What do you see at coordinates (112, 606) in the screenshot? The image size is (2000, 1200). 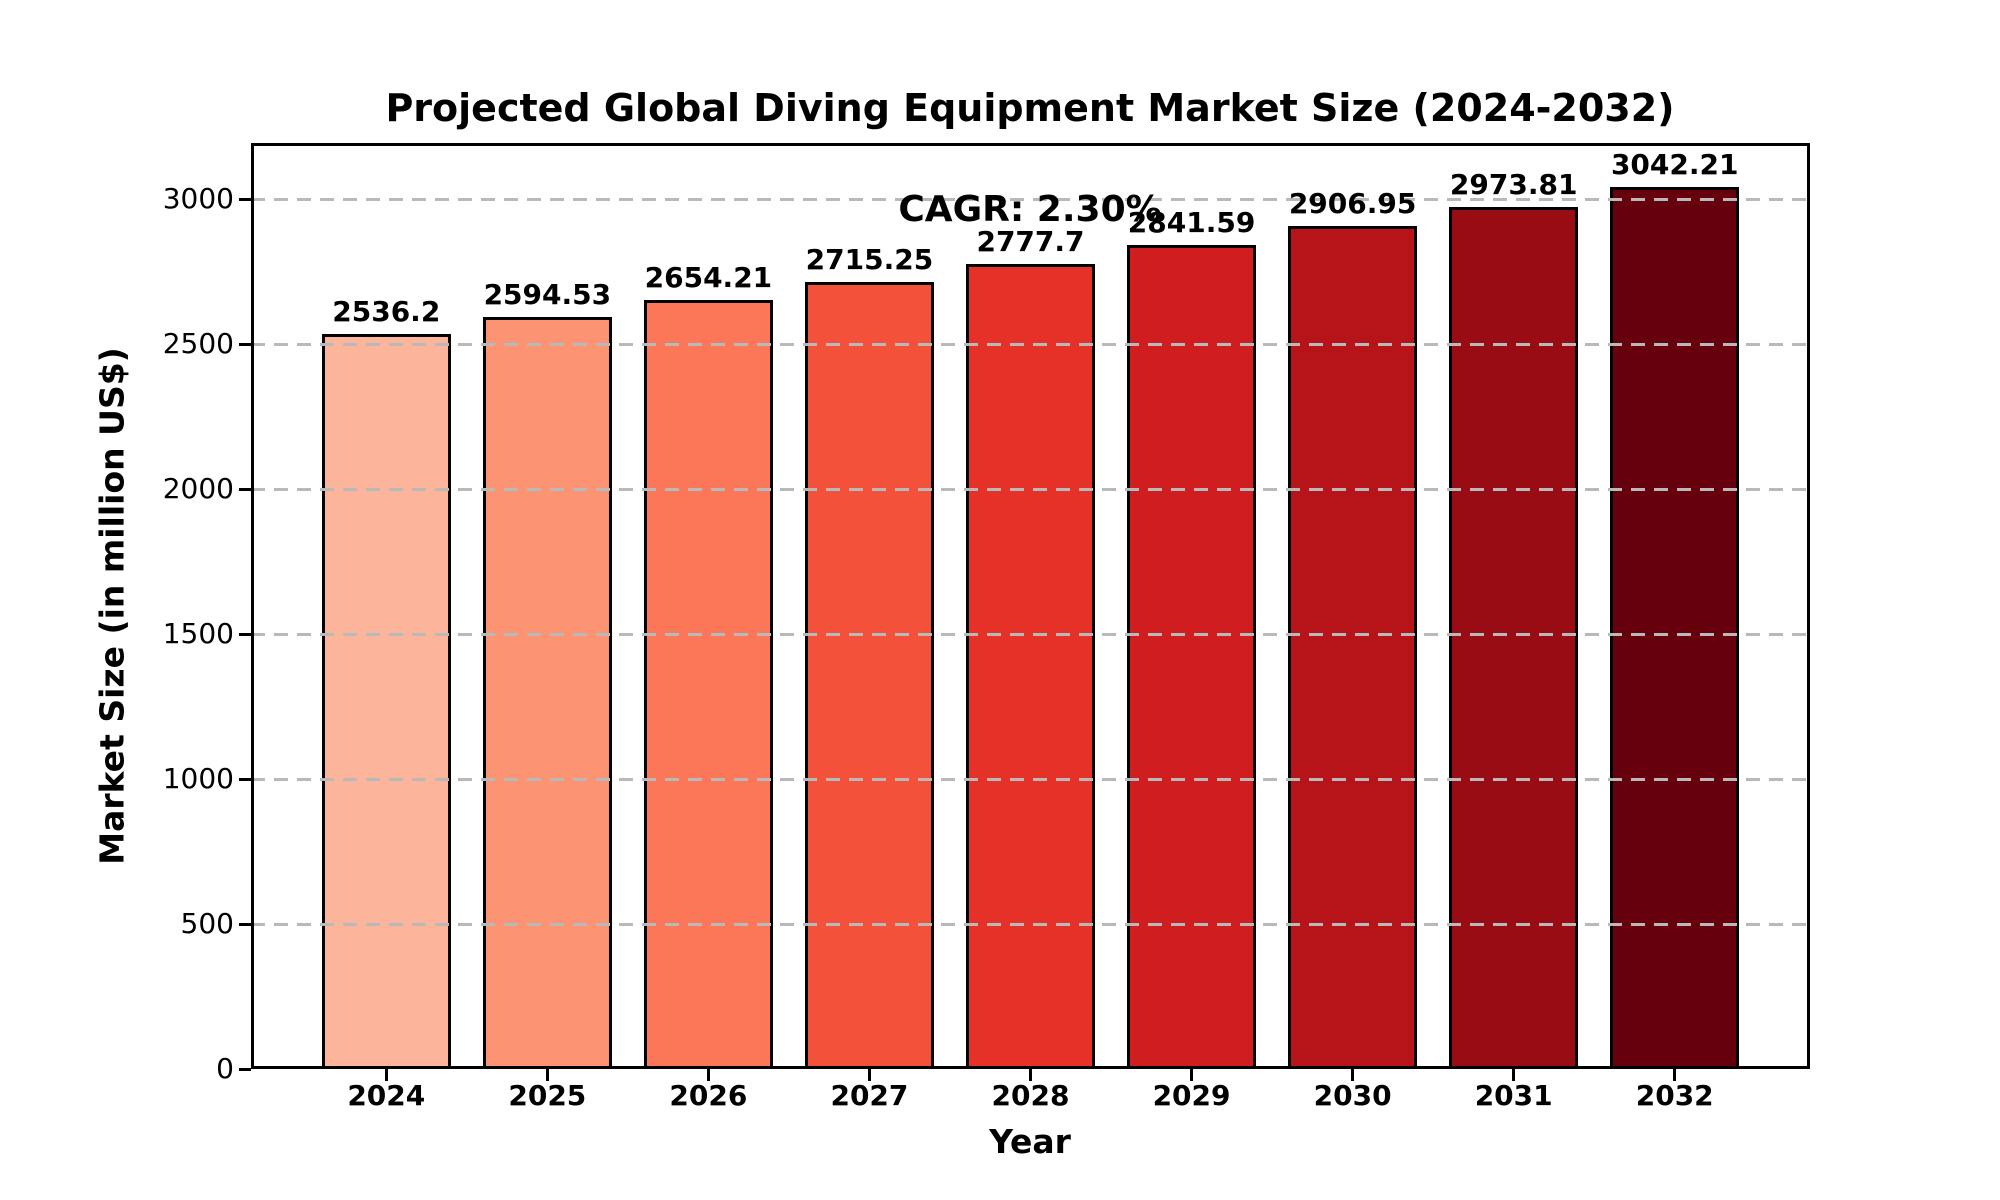 I see `y-axis-title: Market Size (in million US$)` at bounding box center [112, 606].